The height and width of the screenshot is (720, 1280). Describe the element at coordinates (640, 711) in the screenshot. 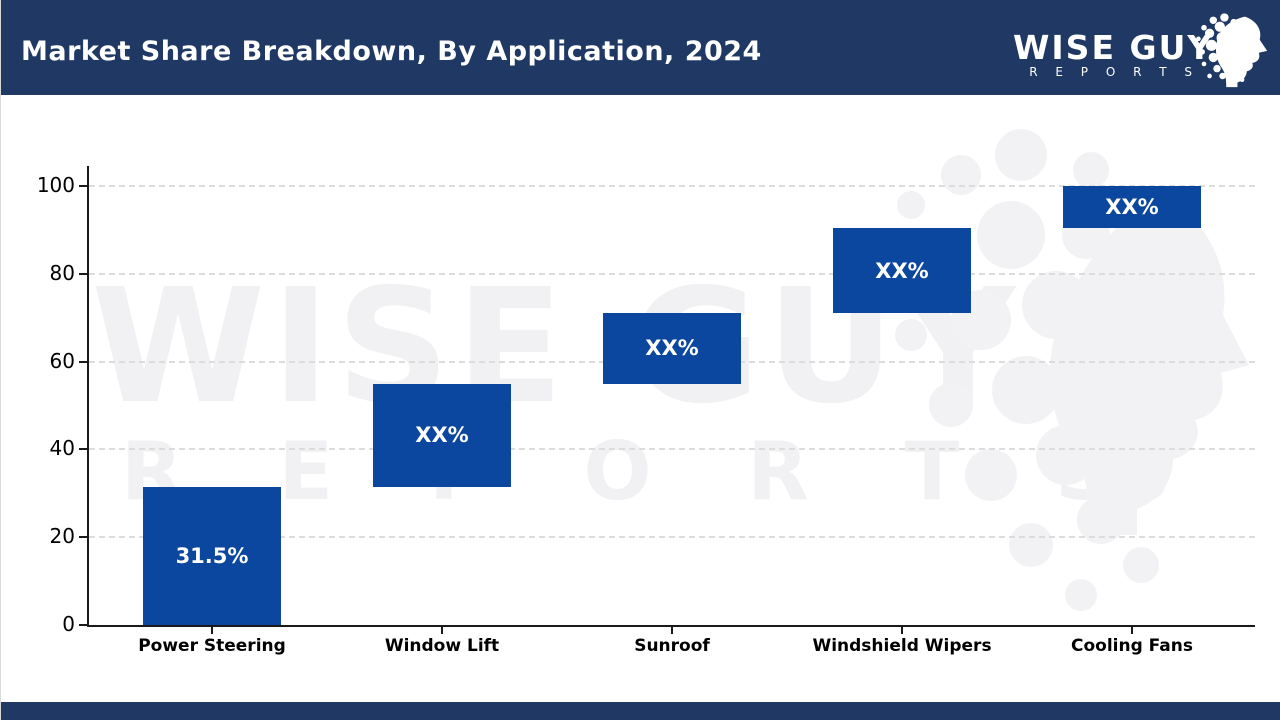

I see `footer-bar` at that location.